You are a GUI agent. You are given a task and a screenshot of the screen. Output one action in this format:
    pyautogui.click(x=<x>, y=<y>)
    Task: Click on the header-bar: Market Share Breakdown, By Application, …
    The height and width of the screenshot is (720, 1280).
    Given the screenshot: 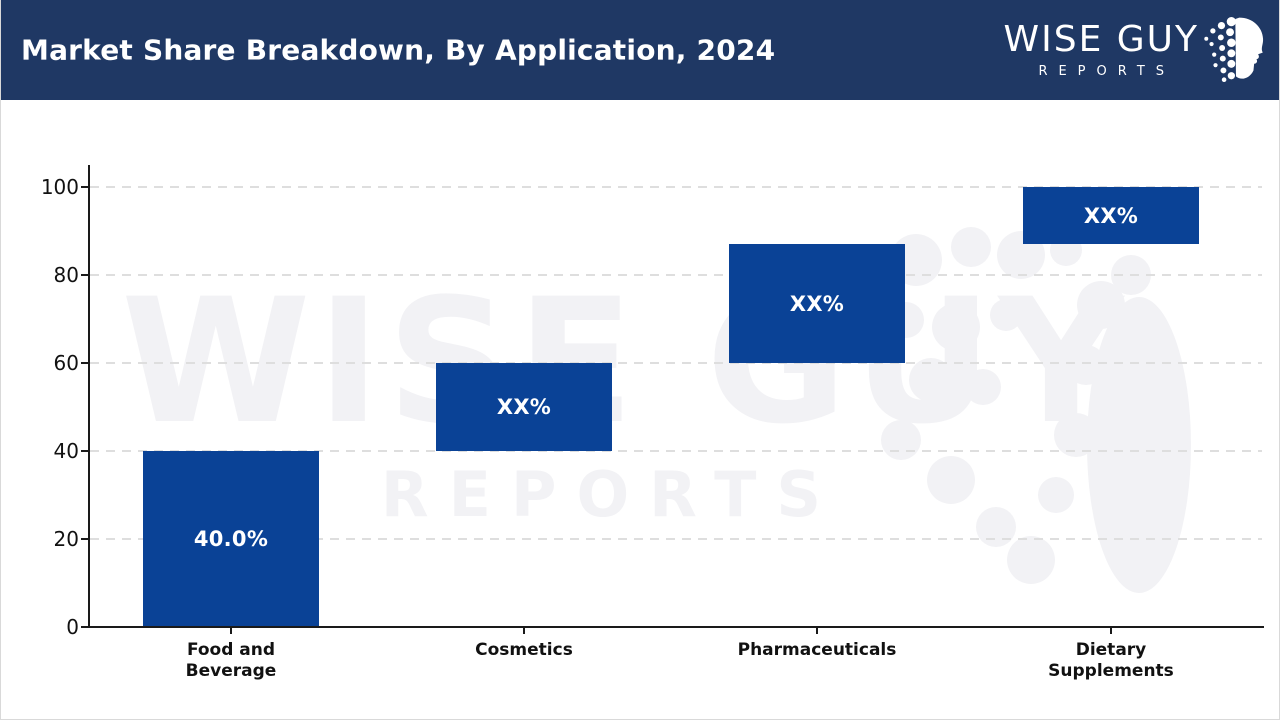 What is the action you would take?
    pyautogui.click(x=640, y=50)
    